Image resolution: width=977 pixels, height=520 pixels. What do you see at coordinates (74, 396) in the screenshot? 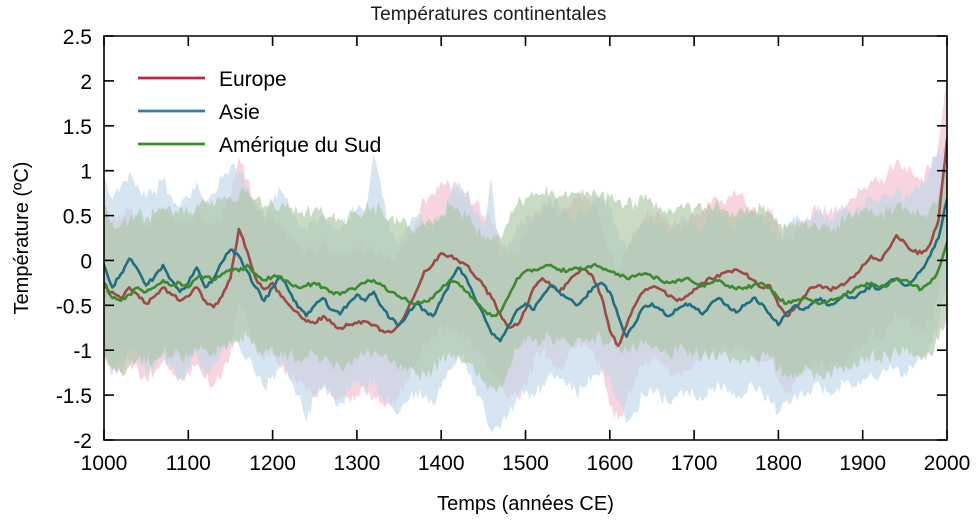
I see `y-tick-label: -1.5` at bounding box center [74, 396].